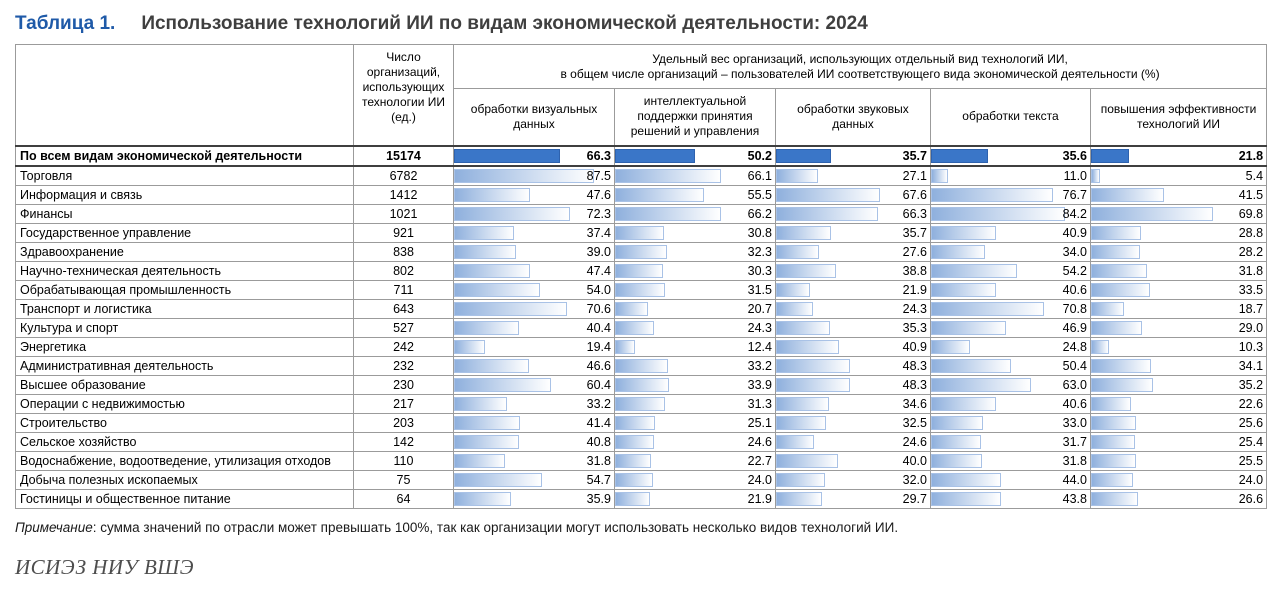  Describe the element at coordinates (403, 460) in the screenshot. I see `org-count: 110` at that location.